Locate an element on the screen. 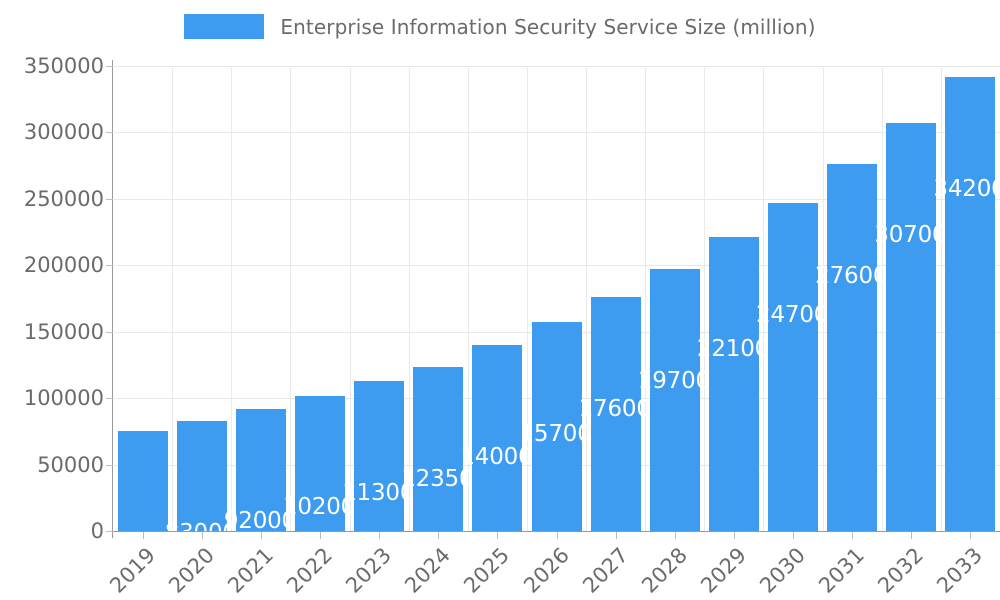 The height and width of the screenshot is (600, 1000). y-tick-label: 250000 is located at coordinates (63, 198).